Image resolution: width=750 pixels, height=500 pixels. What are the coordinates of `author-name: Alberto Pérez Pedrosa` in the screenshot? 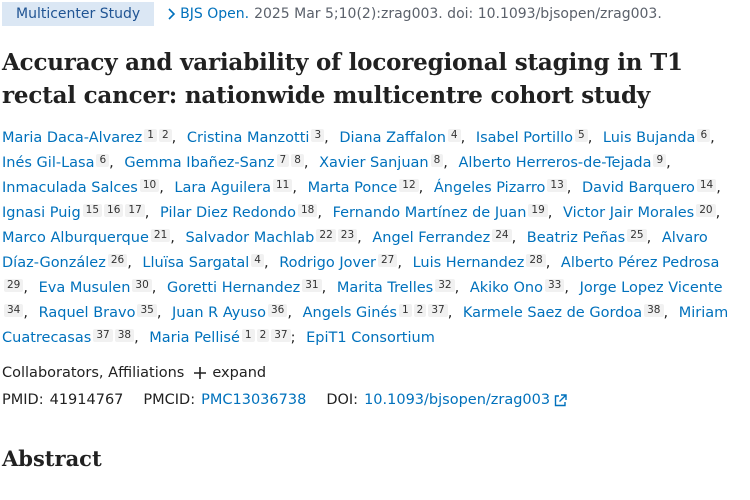 It's located at (640, 263).